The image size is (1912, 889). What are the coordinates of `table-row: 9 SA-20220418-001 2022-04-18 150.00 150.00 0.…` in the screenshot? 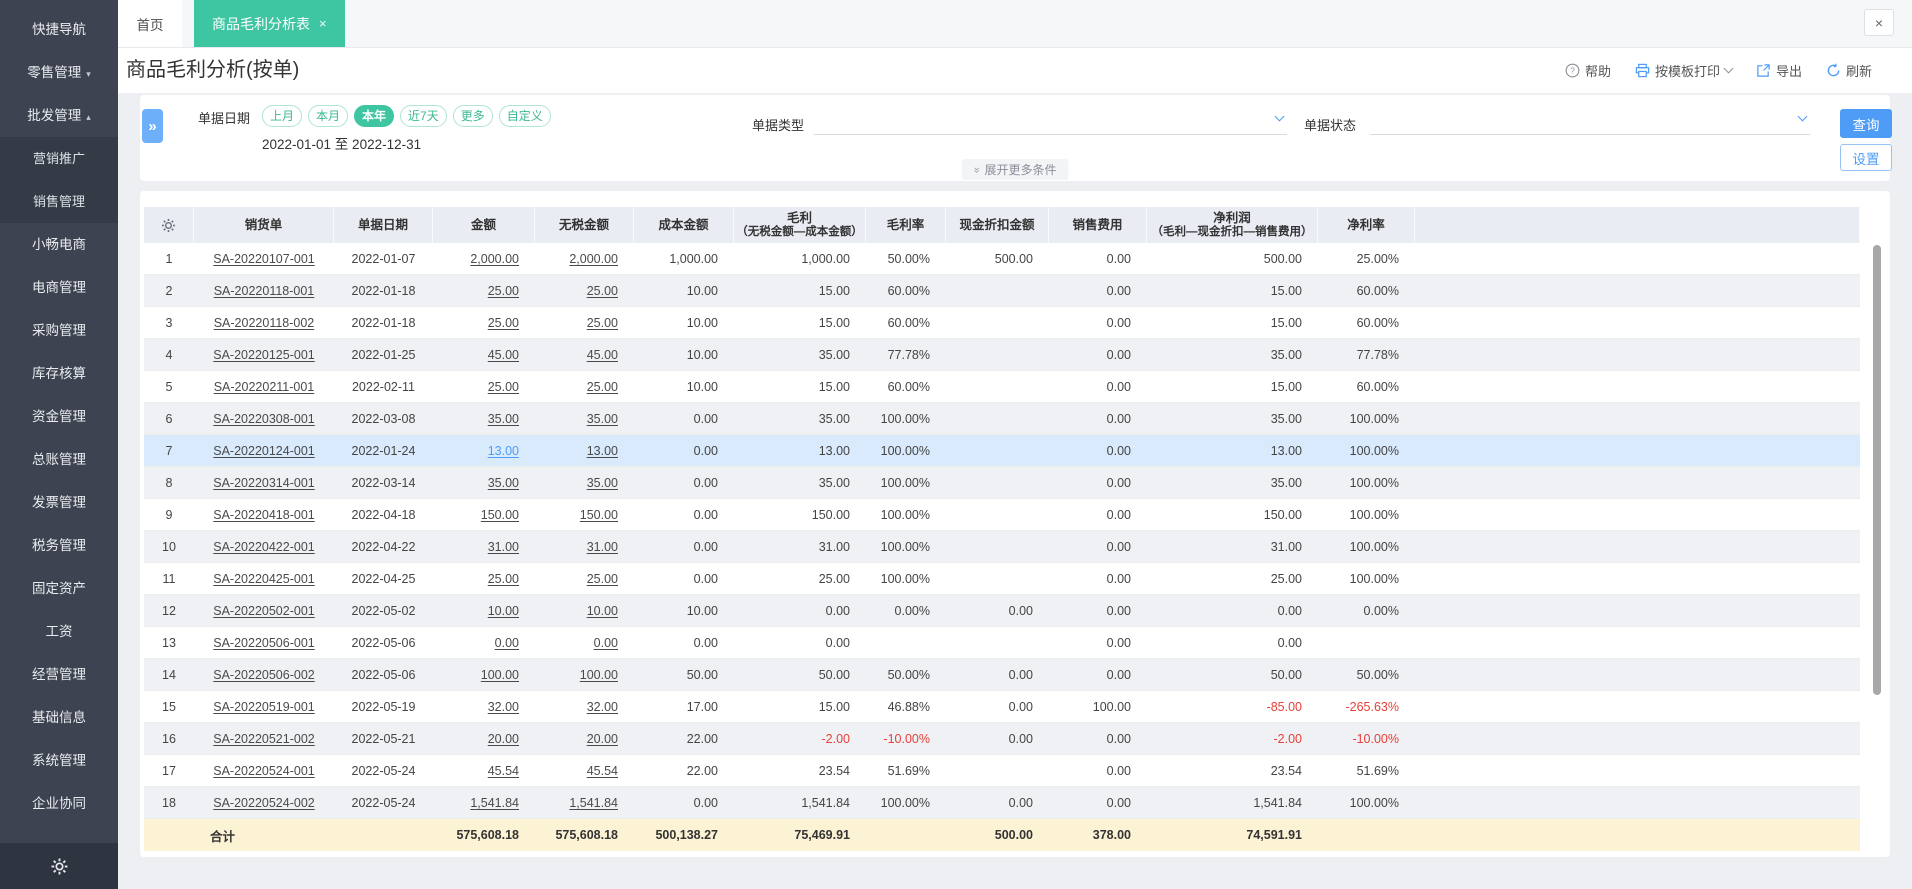 It's located at (1002, 515).